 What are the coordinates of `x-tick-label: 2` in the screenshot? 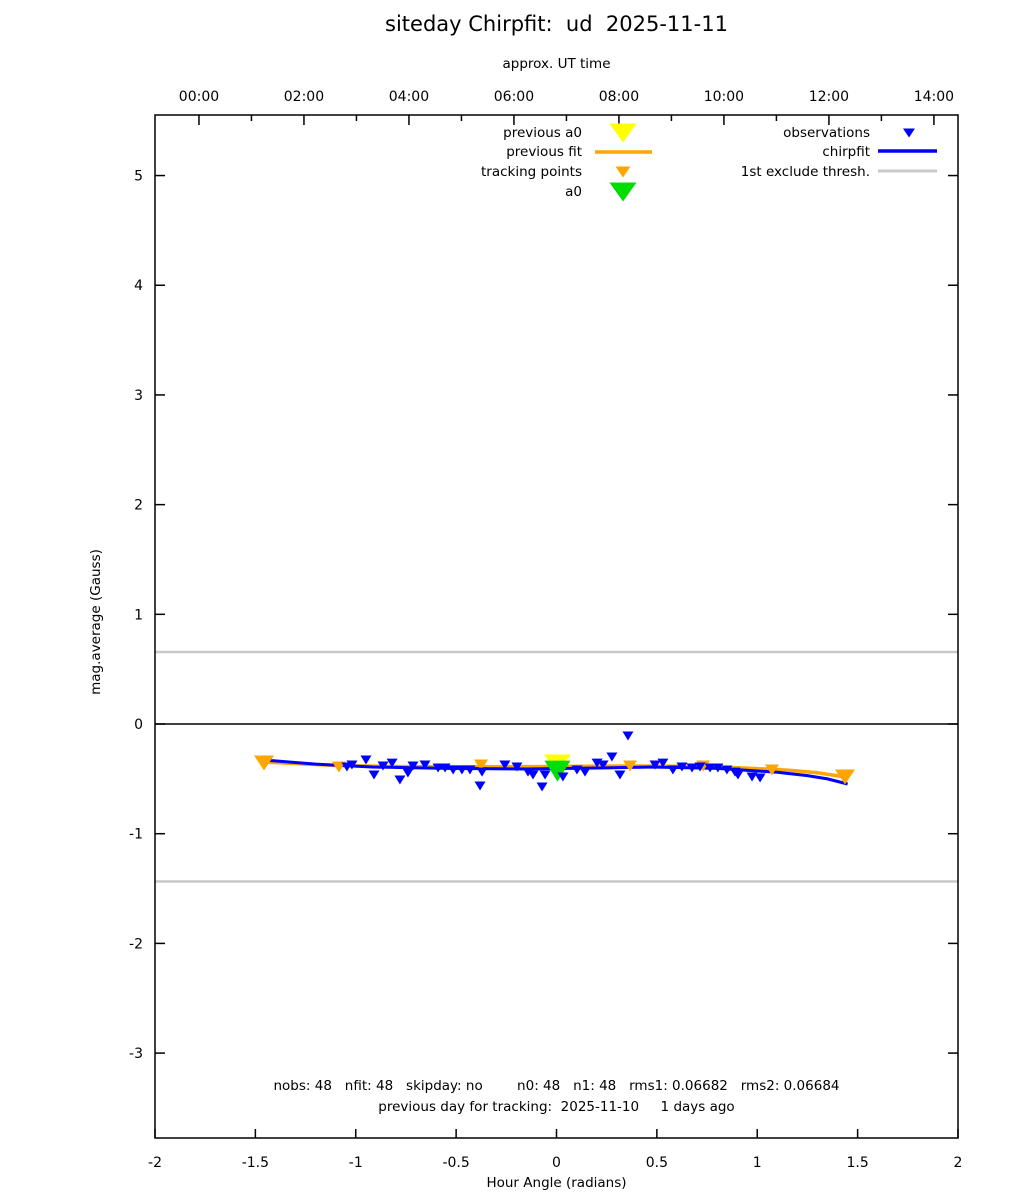 It's located at (958, 1163).